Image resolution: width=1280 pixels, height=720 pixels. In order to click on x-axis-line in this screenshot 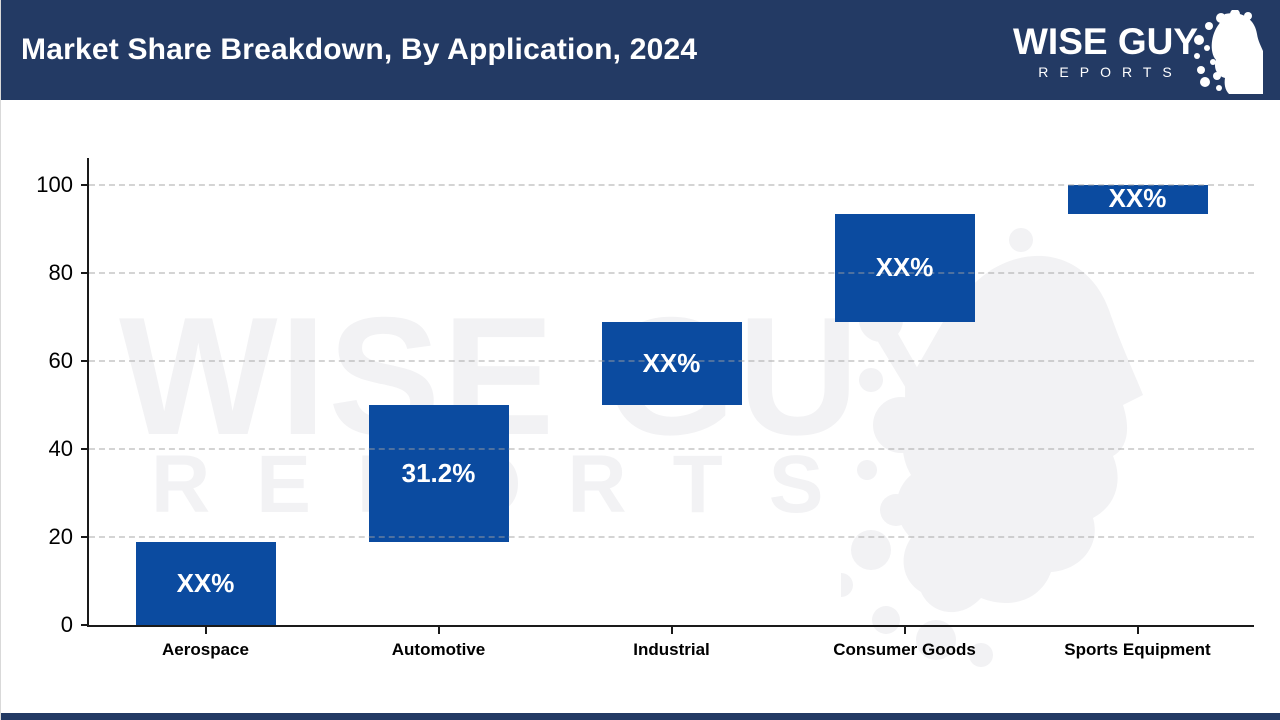, I will do `click(670, 626)`.